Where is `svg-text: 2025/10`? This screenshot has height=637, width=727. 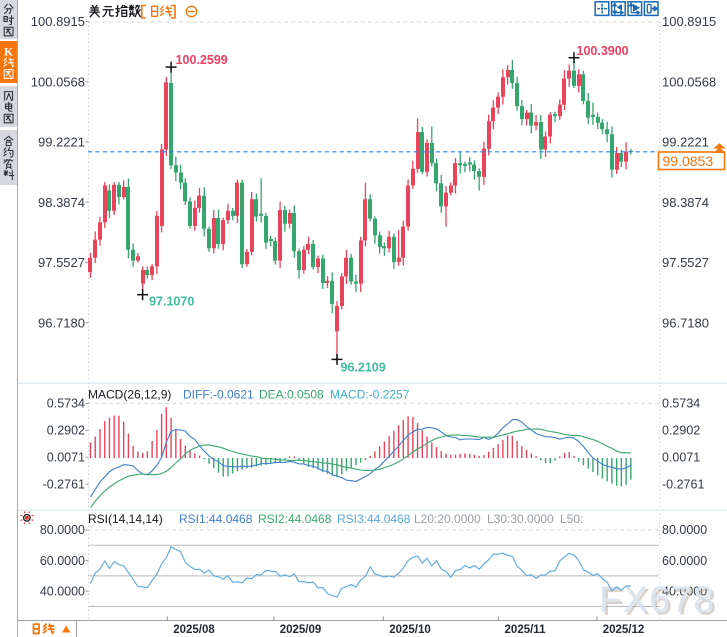
svg-text: 2025/10 is located at coordinates (410, 630).